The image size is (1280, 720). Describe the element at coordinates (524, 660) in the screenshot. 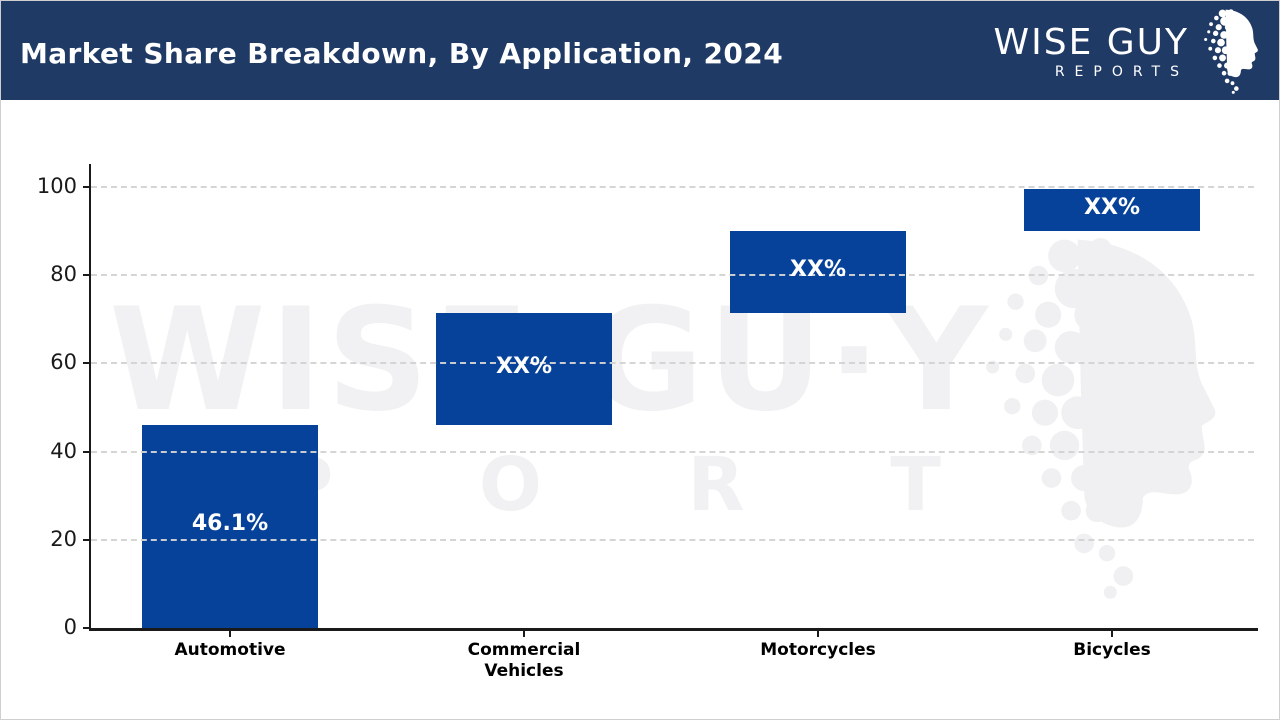

I see `x-category-label-commercial-vehicles: Commercial Vehicles` at that location.